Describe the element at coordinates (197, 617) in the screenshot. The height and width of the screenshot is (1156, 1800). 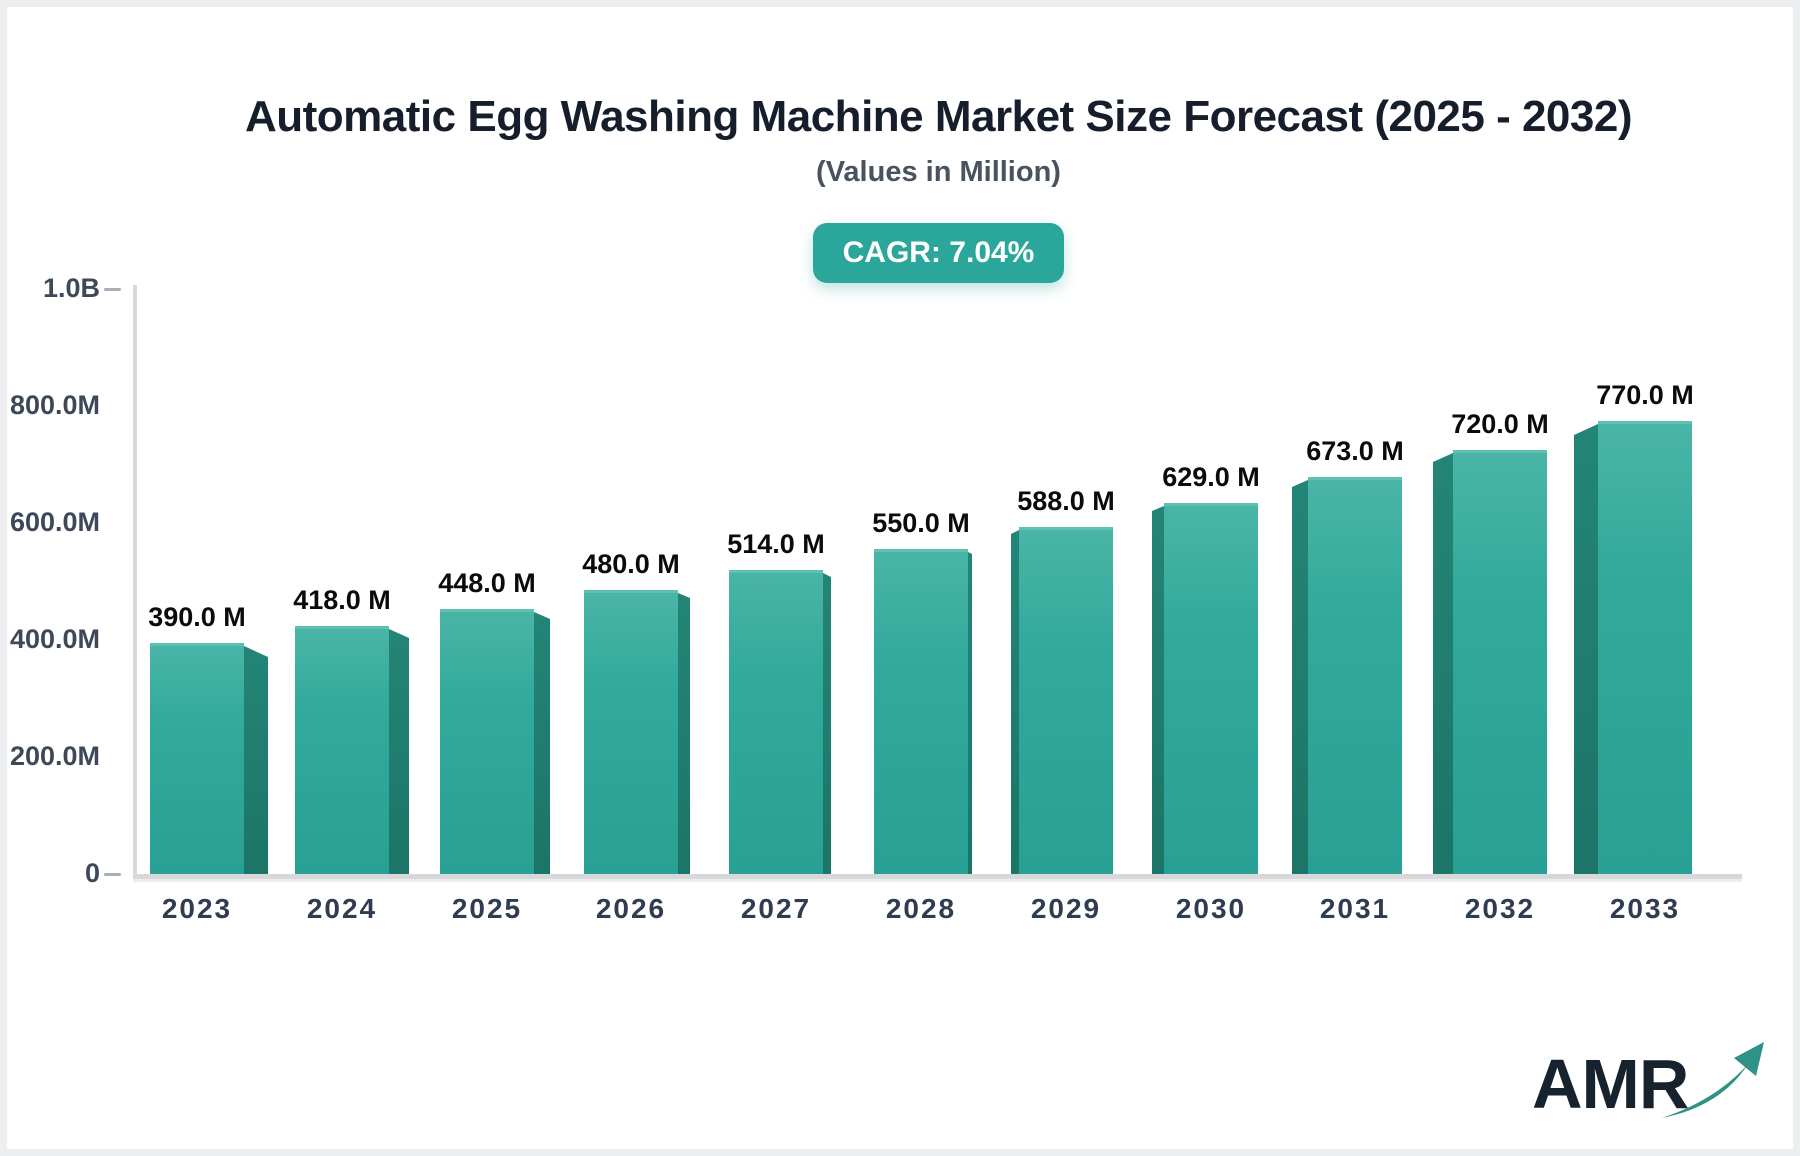
I see `bar-value-label: 390.0 M` at that location.